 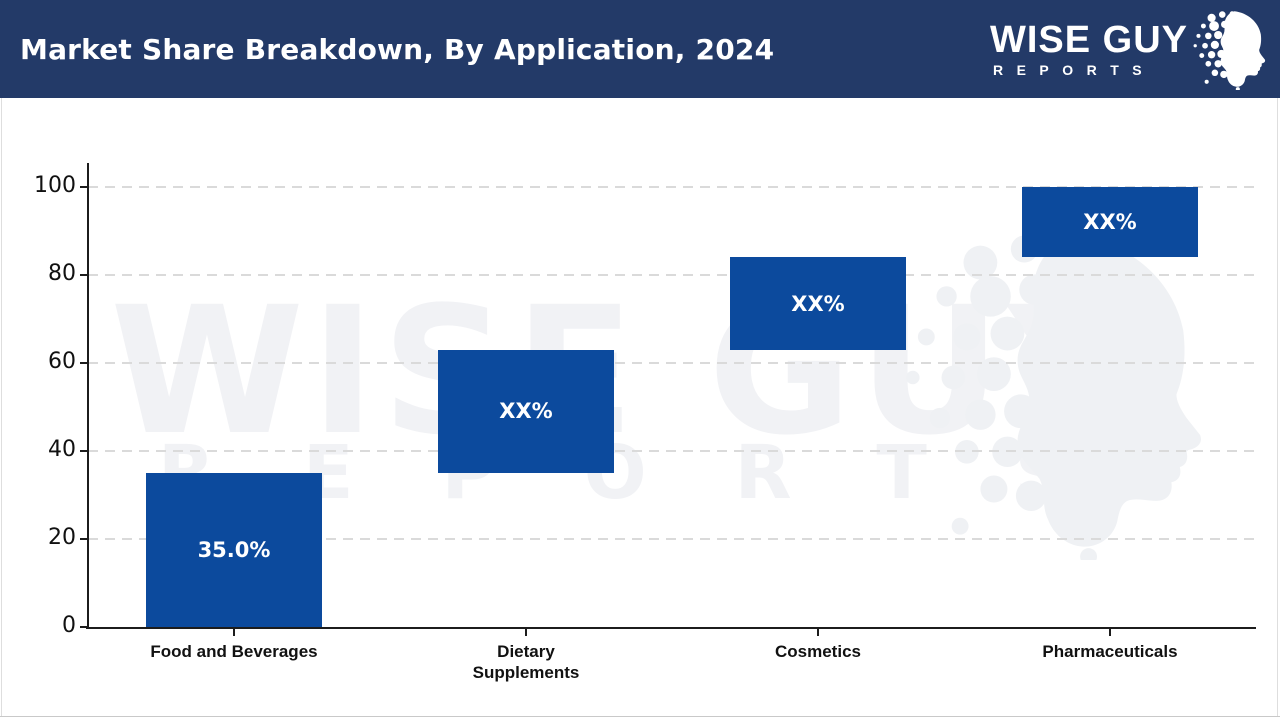 What do you see at coordinates (1228, 49) in the screenshot?
I see `dotted-head-icon` at bounding box center [1228, 49].